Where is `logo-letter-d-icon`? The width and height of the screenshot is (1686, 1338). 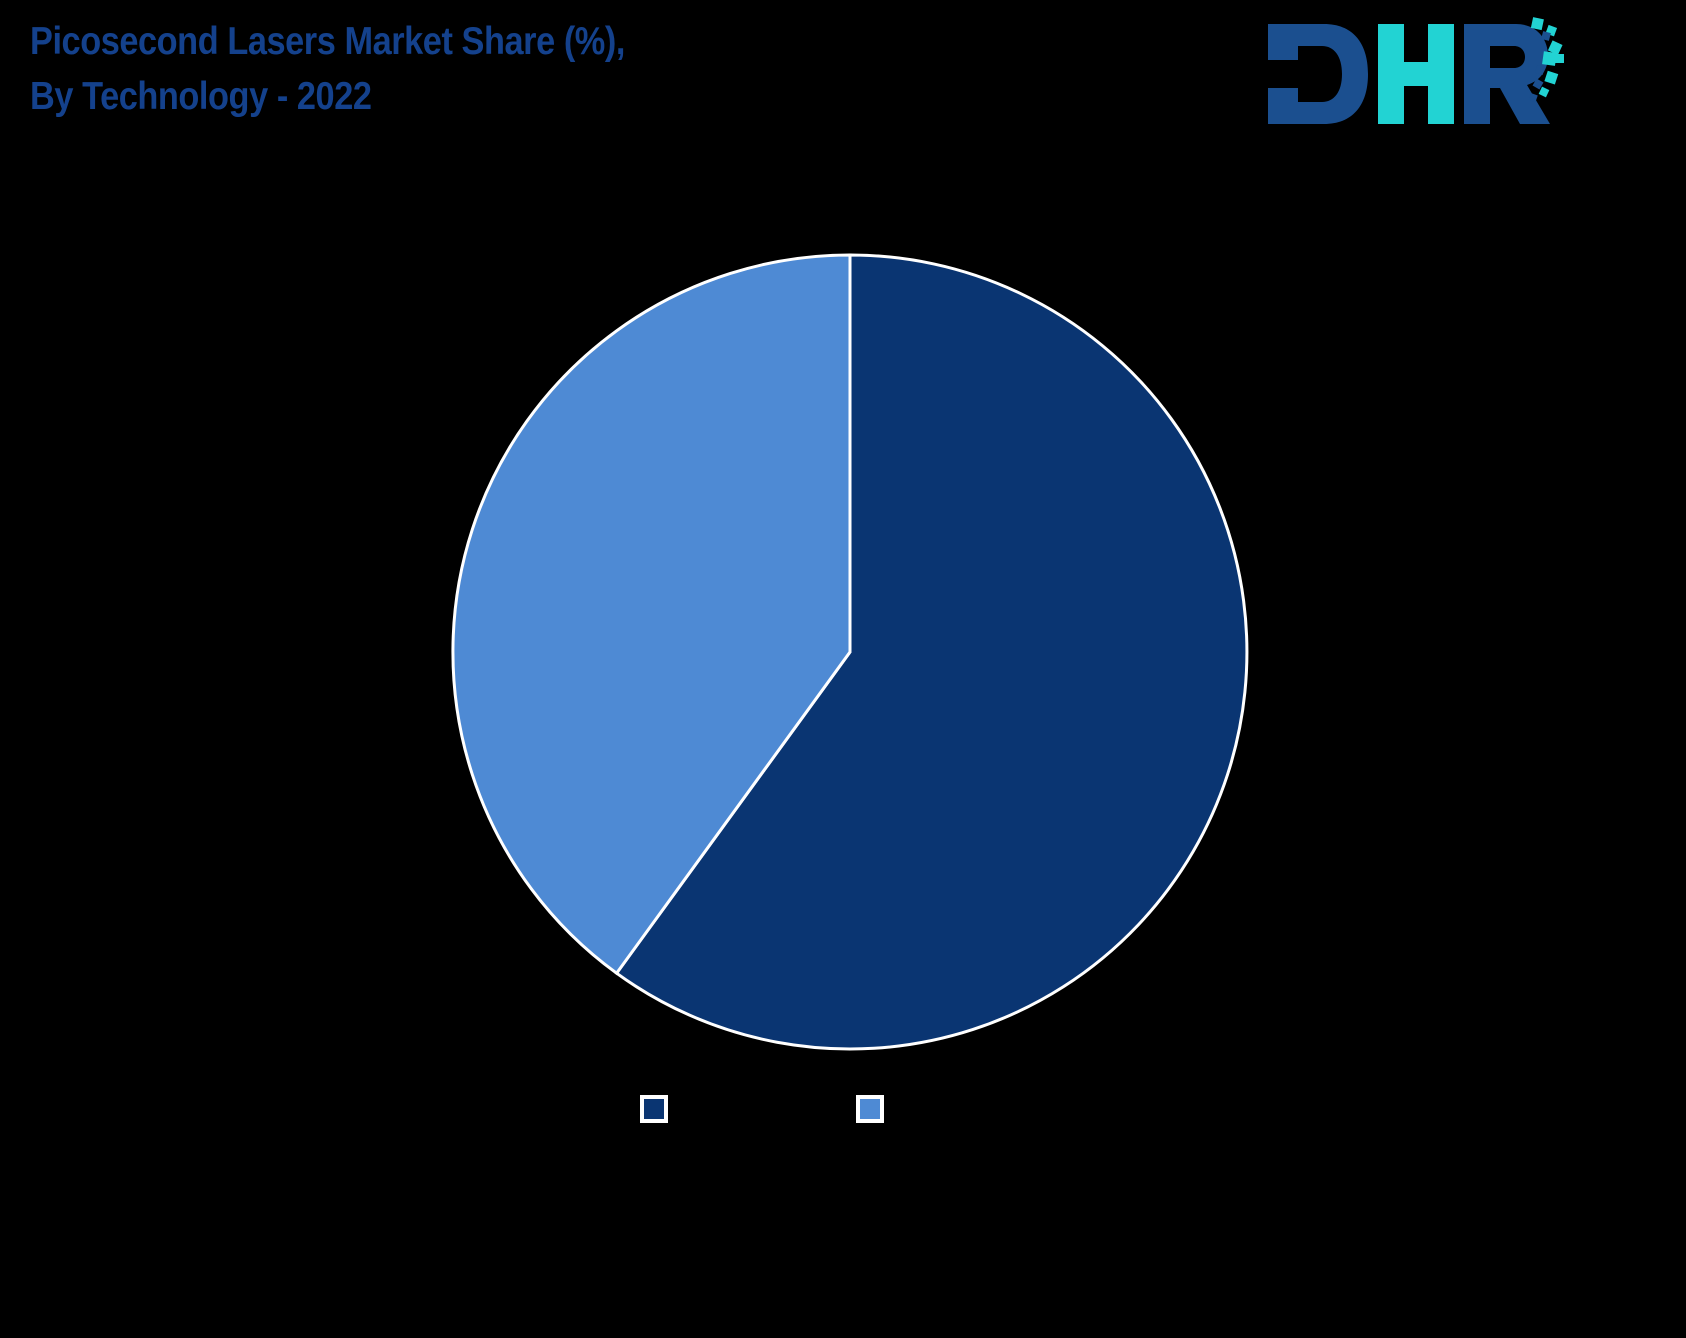 logo-letter-d-icon is located at coordinates (1318, 74).